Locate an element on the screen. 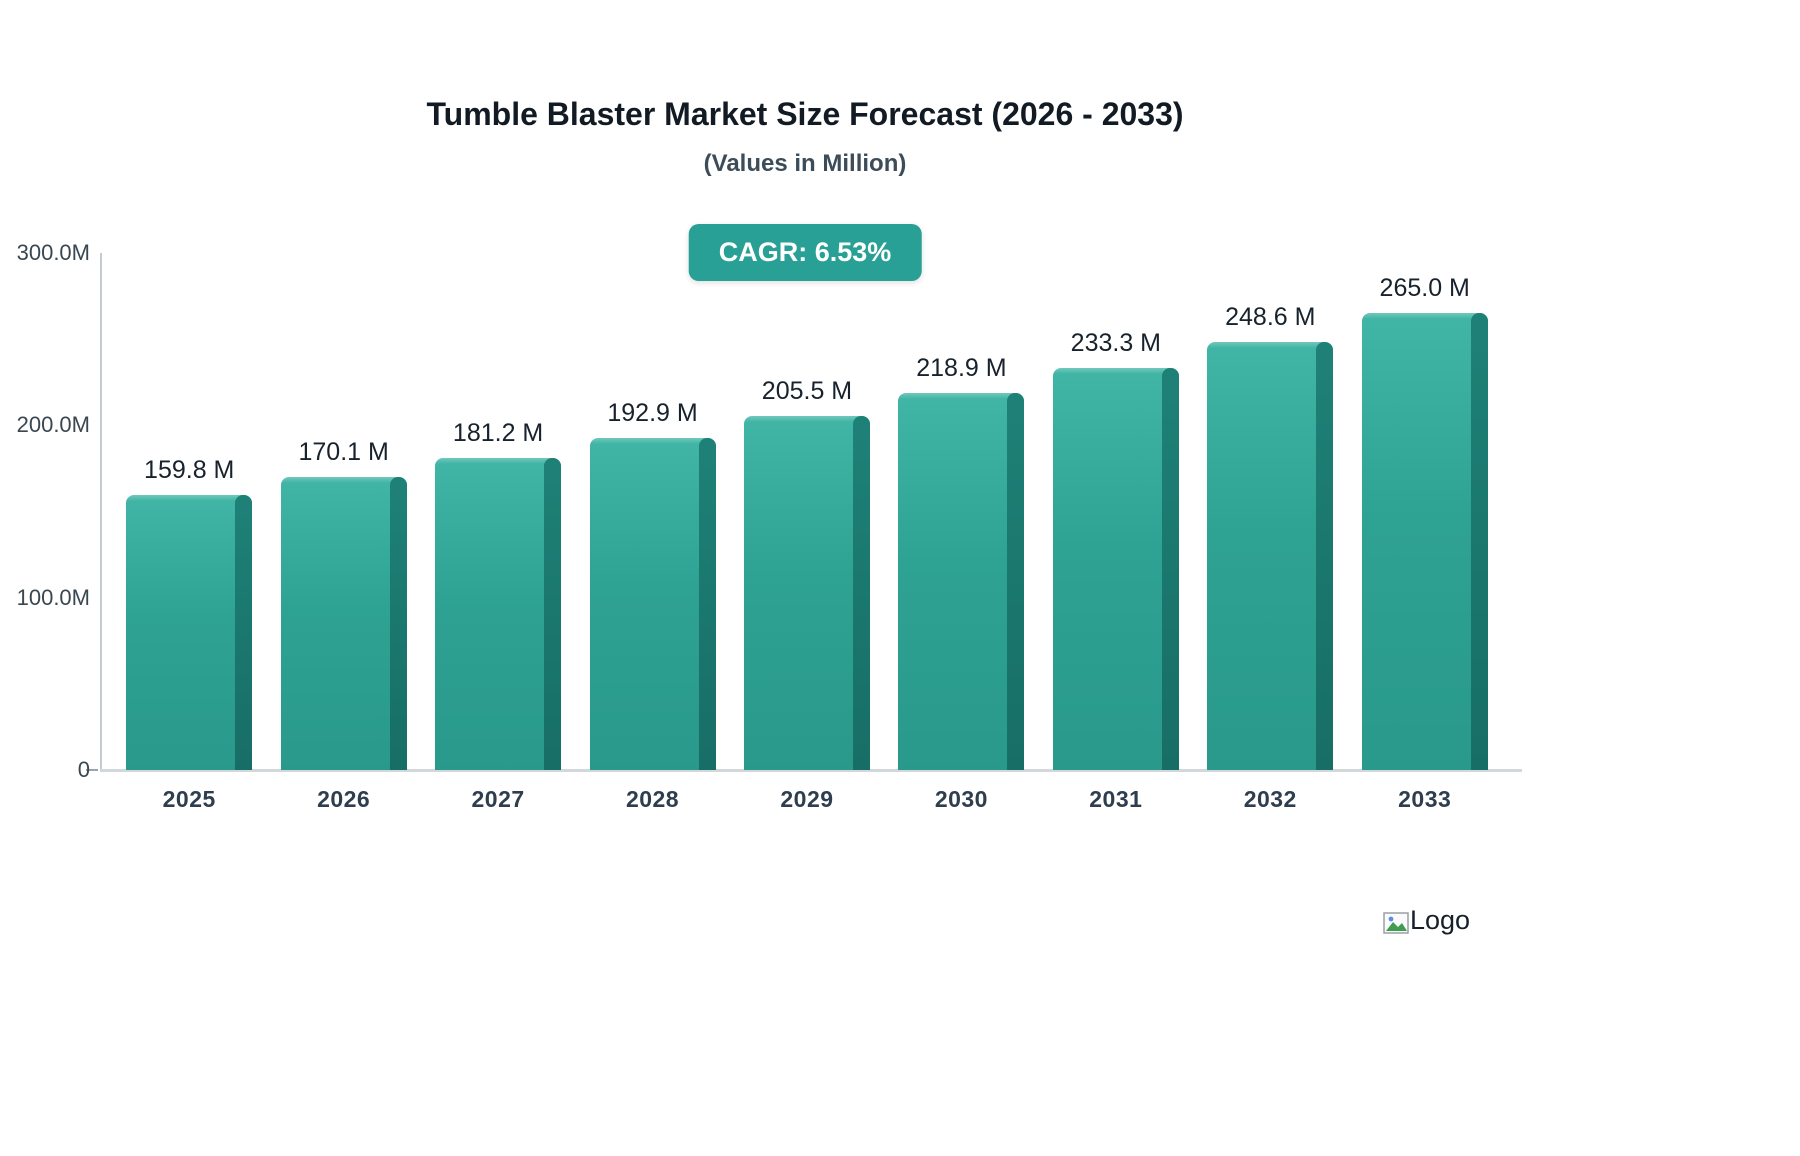  bar-group: 170.1 M is located at coordinates (343, 512).